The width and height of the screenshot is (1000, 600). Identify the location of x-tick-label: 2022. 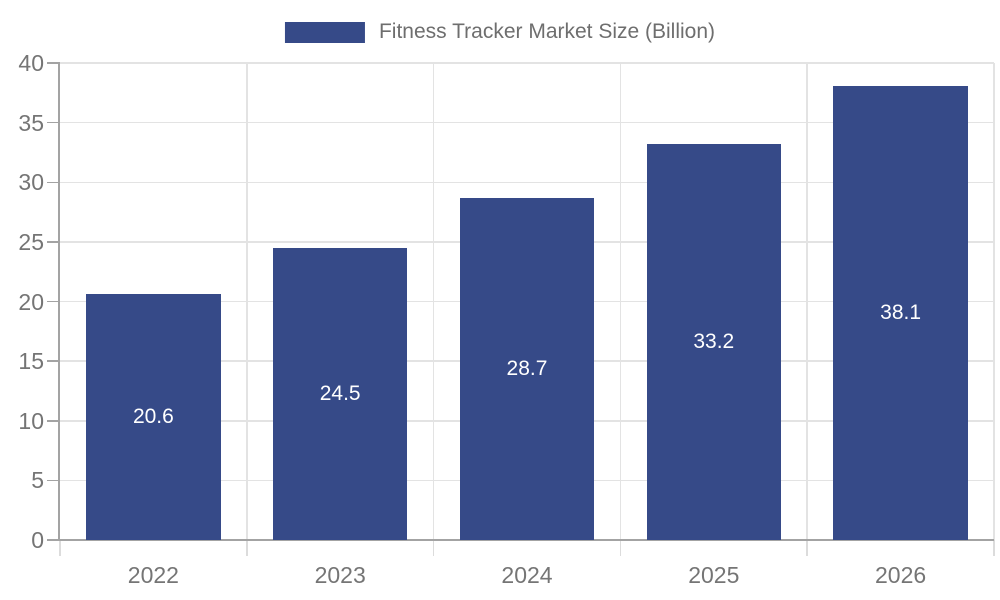
(153, 575).